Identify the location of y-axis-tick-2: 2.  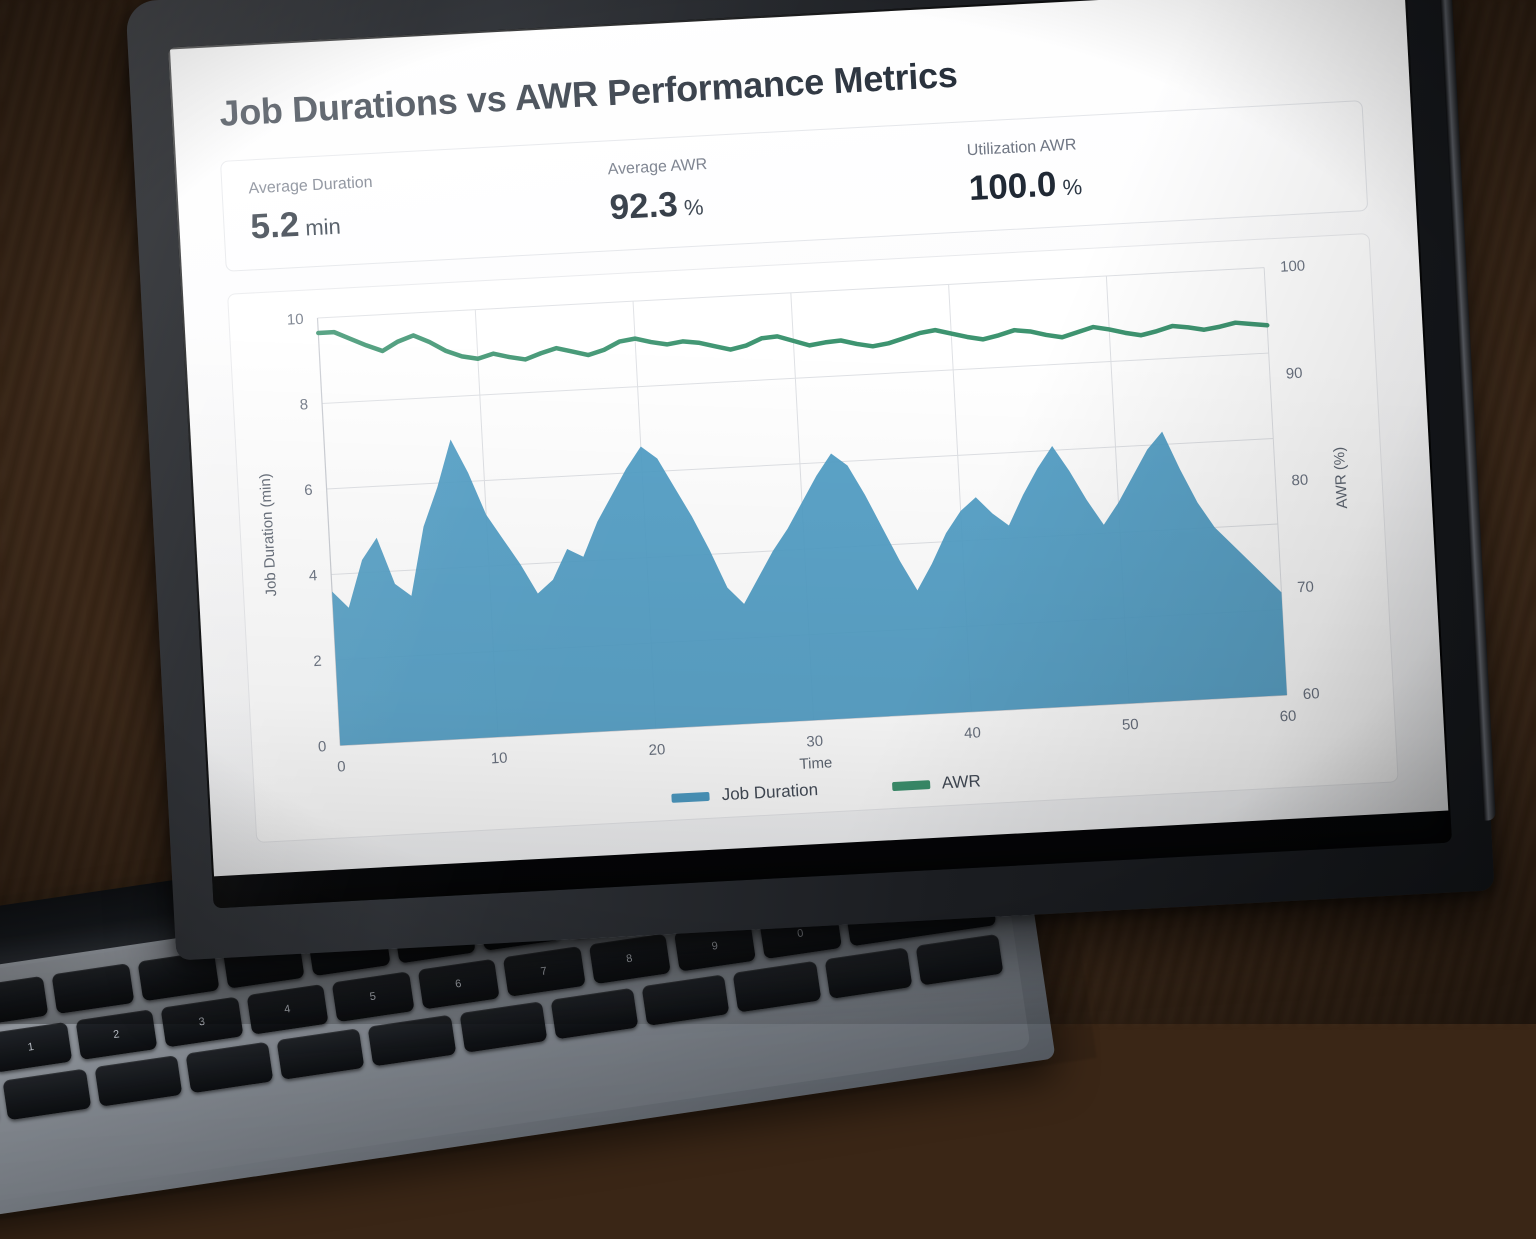
(317, 661).